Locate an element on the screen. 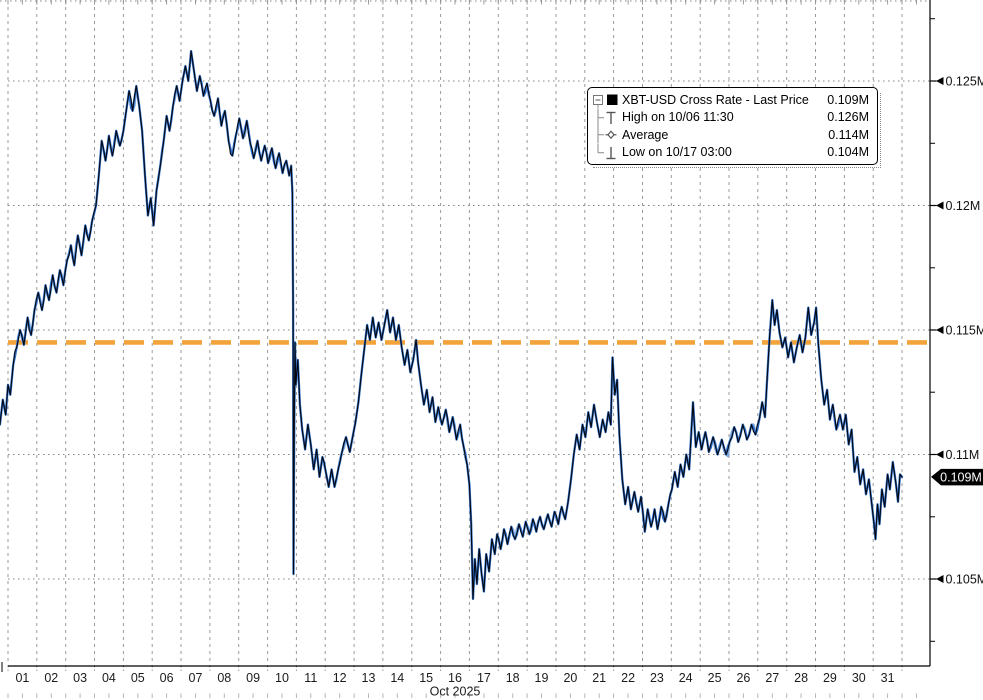 The width and height of the screenshot is (983, 700). x-tick-label: 23 is located at coordinates (657, 678).